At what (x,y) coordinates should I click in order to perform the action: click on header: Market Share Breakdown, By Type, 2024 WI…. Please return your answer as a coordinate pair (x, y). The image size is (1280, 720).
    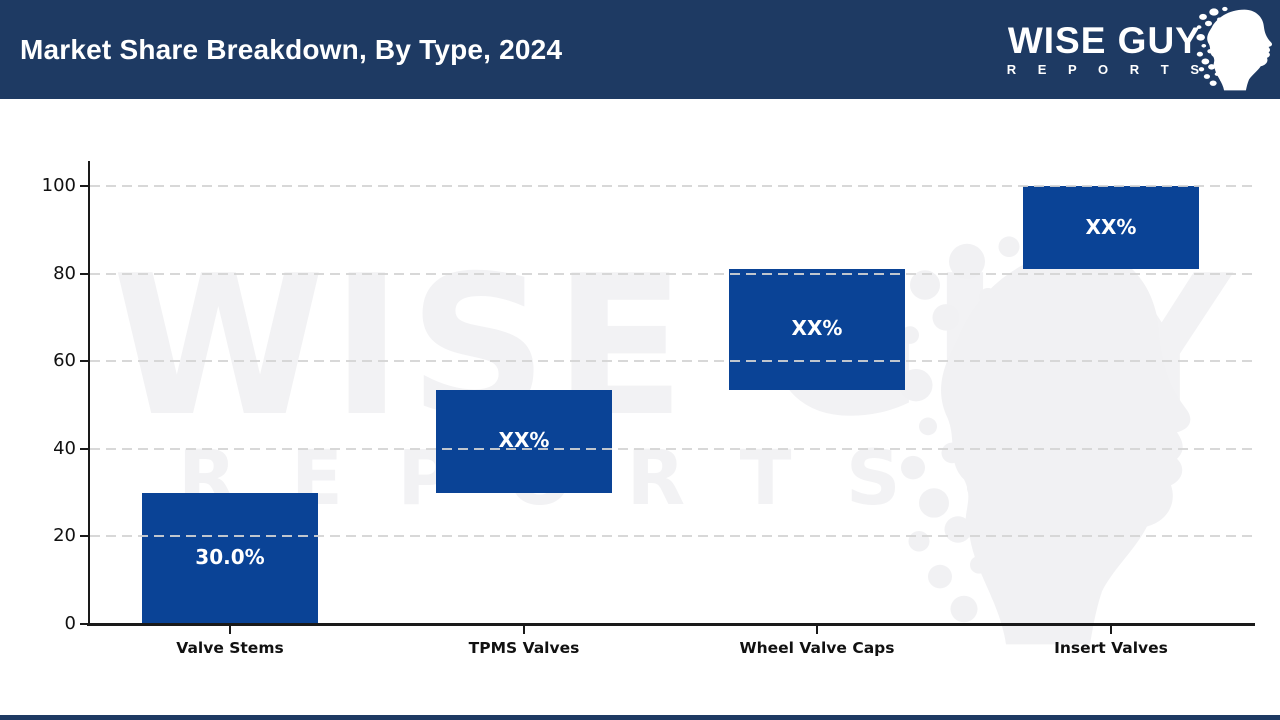
    Looking at the image, I should click on (640, 49).